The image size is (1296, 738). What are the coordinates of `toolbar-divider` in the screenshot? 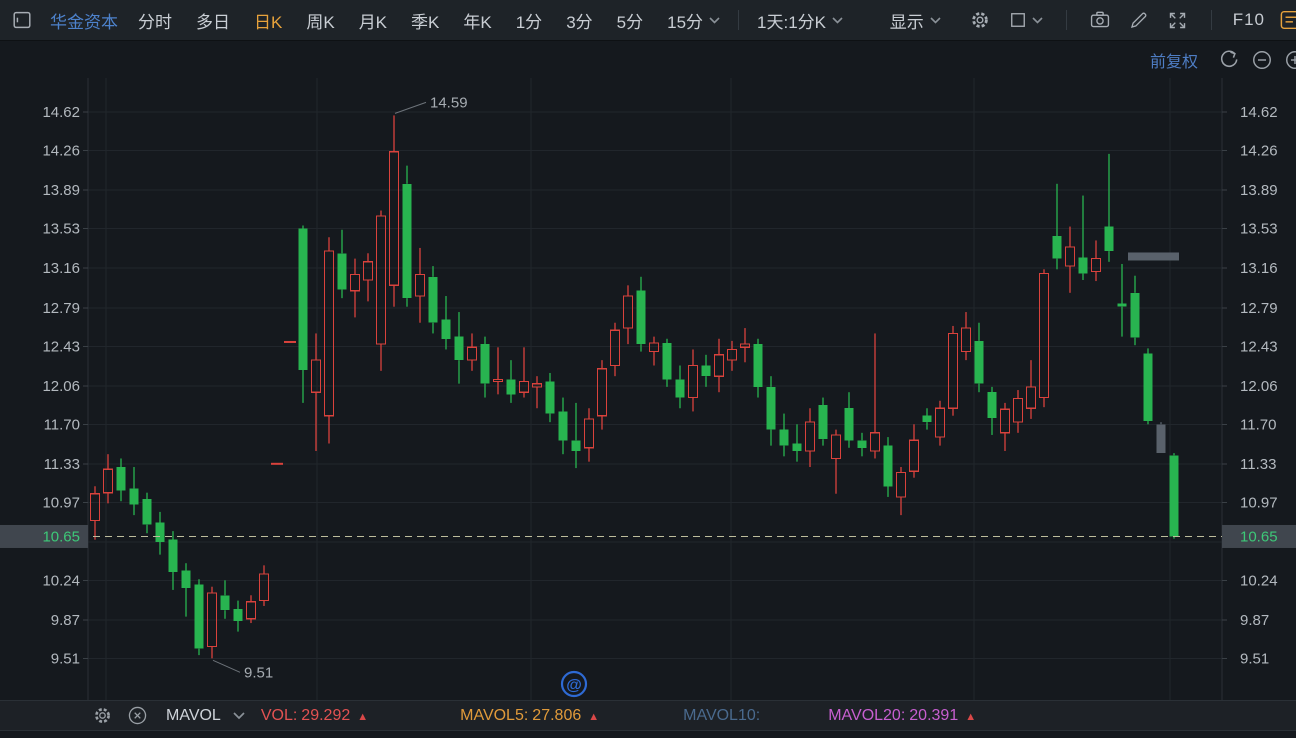 It's located at (1211, 20).